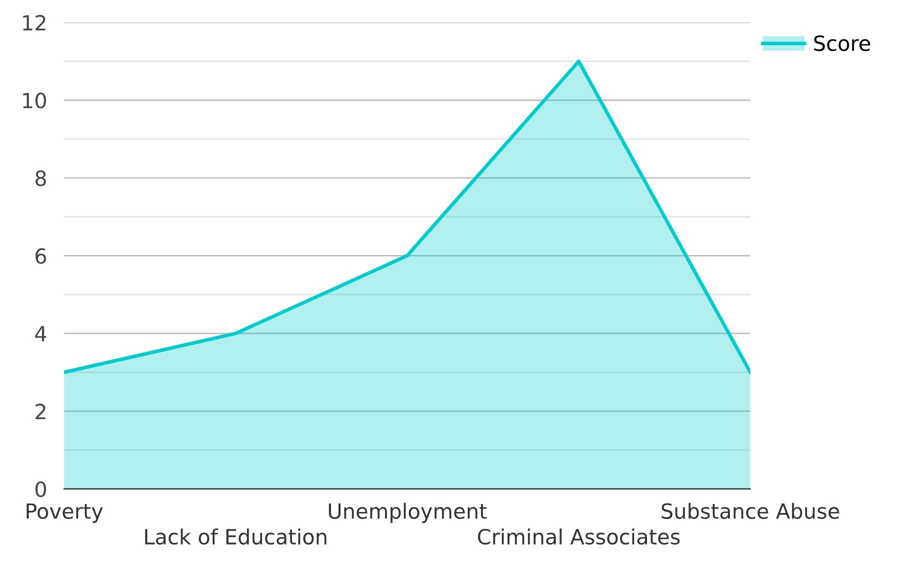 The image size is (915, 562). What do you see at coordinates (64, 513) in the screenshot?
I see `x-tick-label: Poverty` at bounding box center [64, 513].